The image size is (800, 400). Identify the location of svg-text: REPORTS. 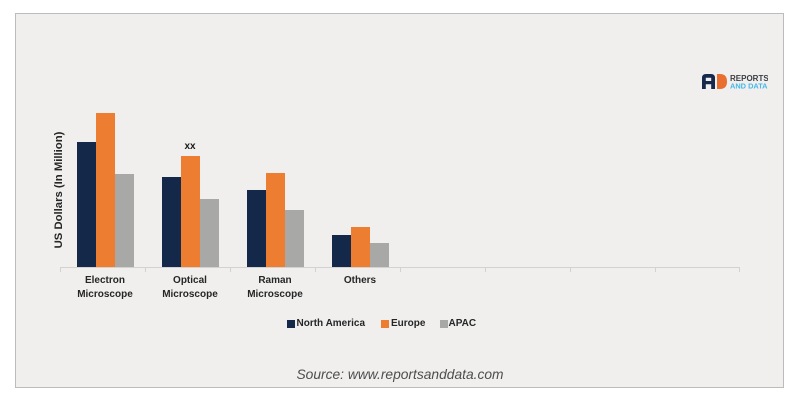
(749, 78).